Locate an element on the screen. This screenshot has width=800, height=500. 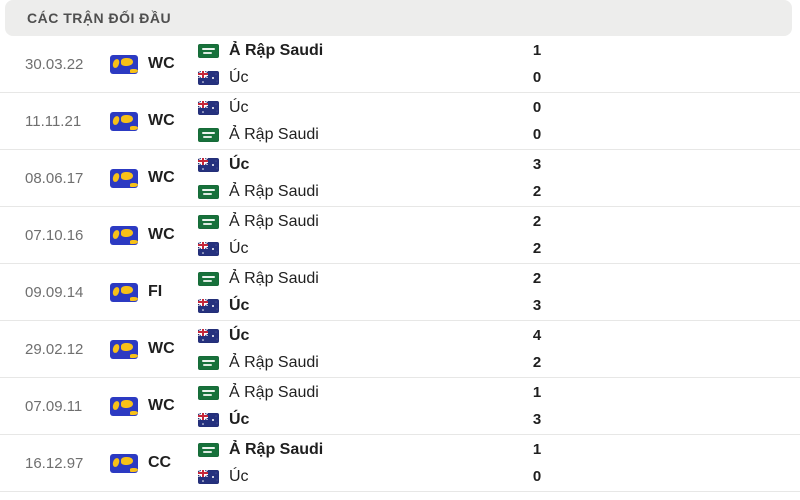
match-row: 07.10.16 WC Ả Rập Saudi 2 Úc 2 is located at coordinates (400, 235).